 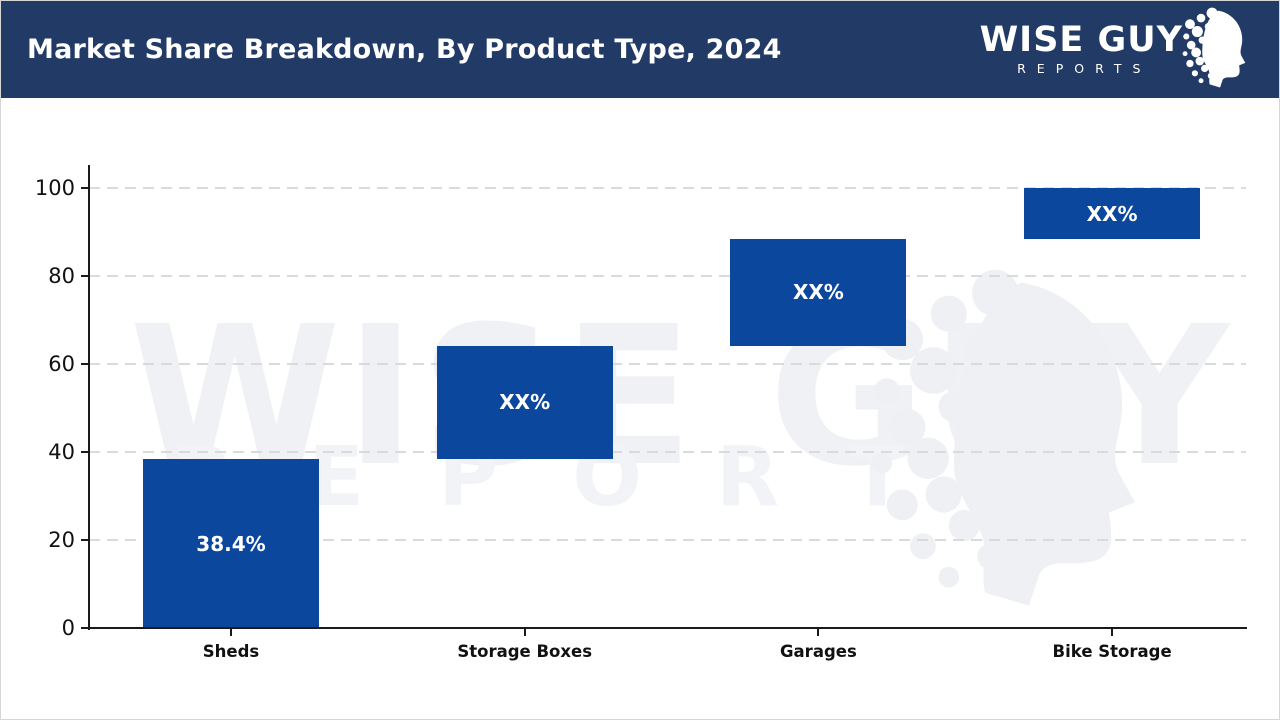 I want to click on wiseguy-logo: WISE GUY REPORTS, so click(x=1117, y=50).